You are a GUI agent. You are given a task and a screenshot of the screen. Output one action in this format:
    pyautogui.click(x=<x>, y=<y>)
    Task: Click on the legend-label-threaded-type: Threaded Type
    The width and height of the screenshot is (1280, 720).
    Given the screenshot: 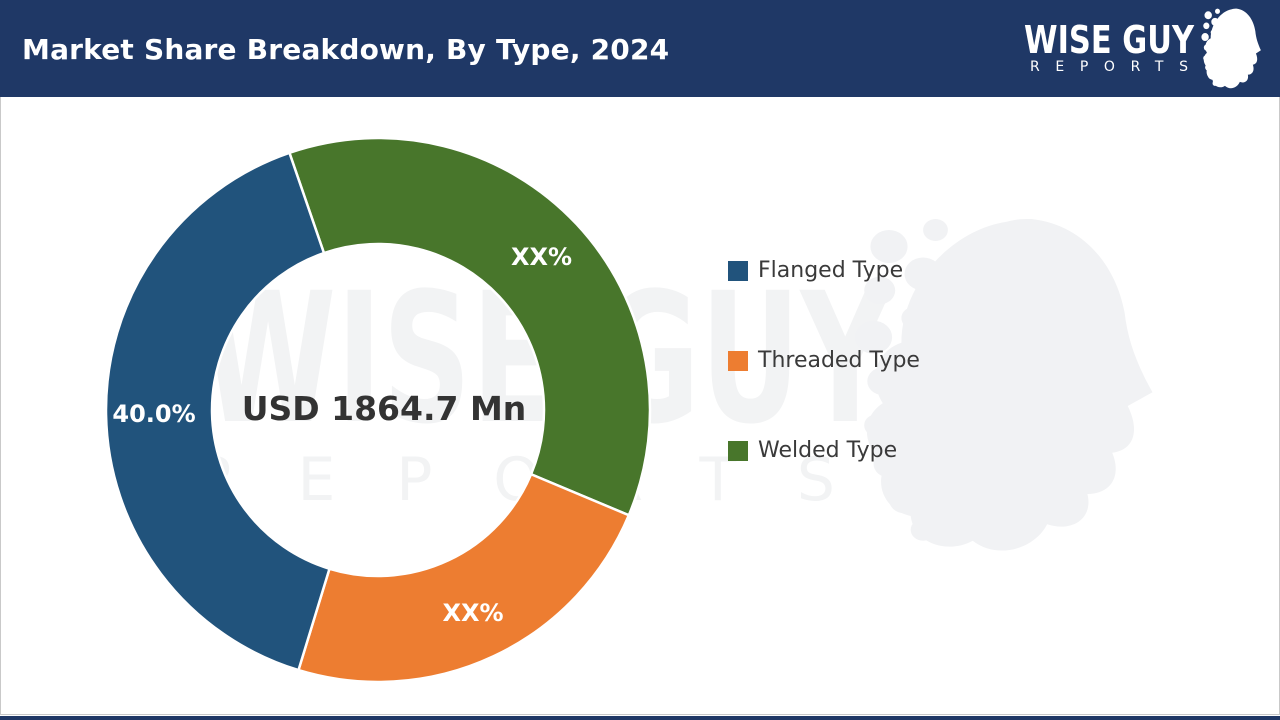 What is the action you would take?
    pyautogui.click(x=839, y=360)
    